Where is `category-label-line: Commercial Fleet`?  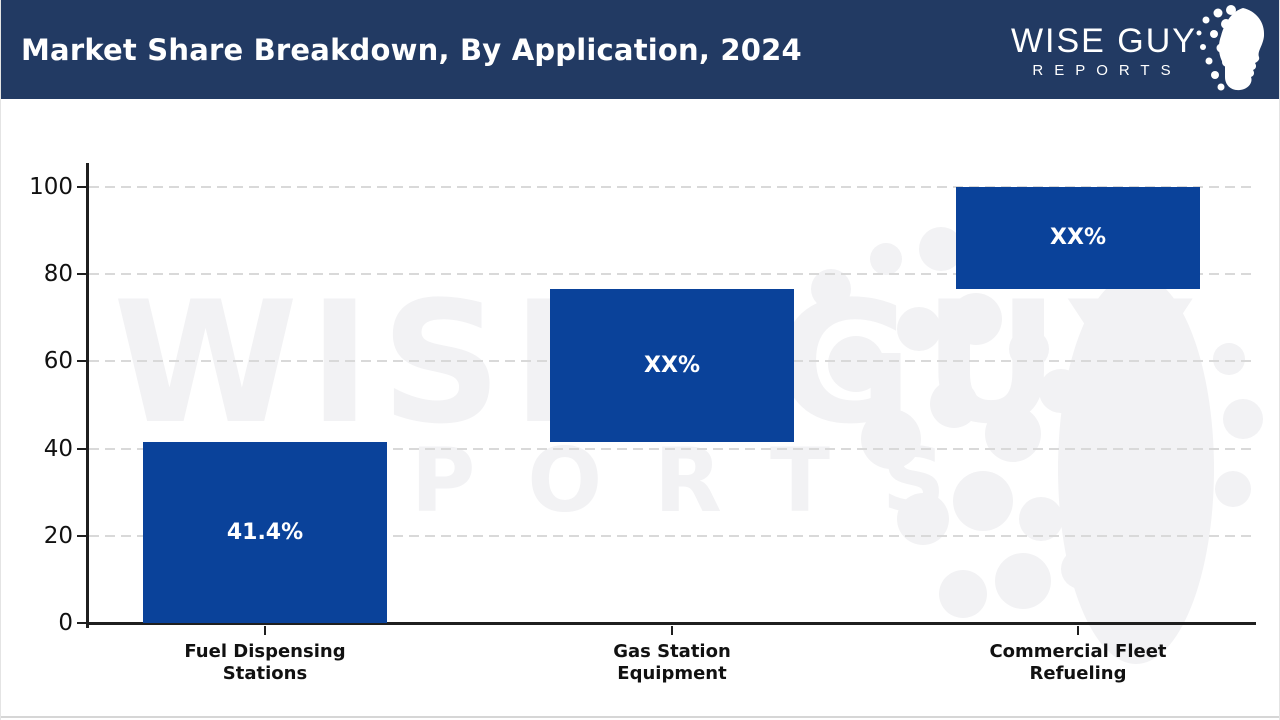
category-label-line: Commercial Fleet is located at coordinates (1078, 651).